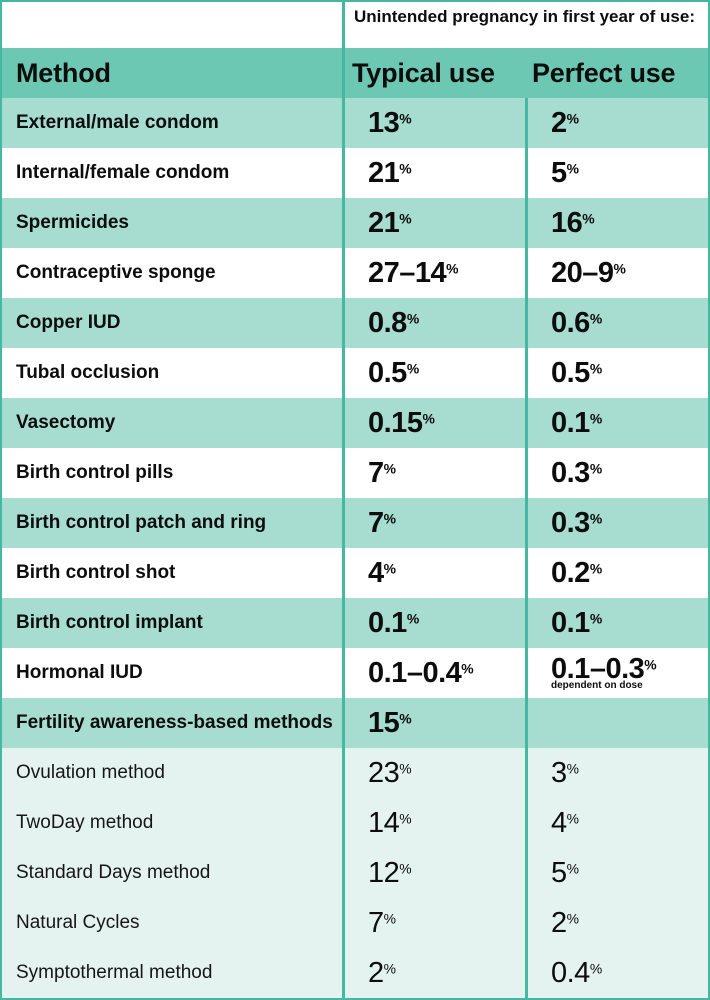 This screenshot has width=710, height=1000. Describe the element at coordinates (433, 373) in the screenshot. I see `typical-use-cell: 0.5%` at that location.